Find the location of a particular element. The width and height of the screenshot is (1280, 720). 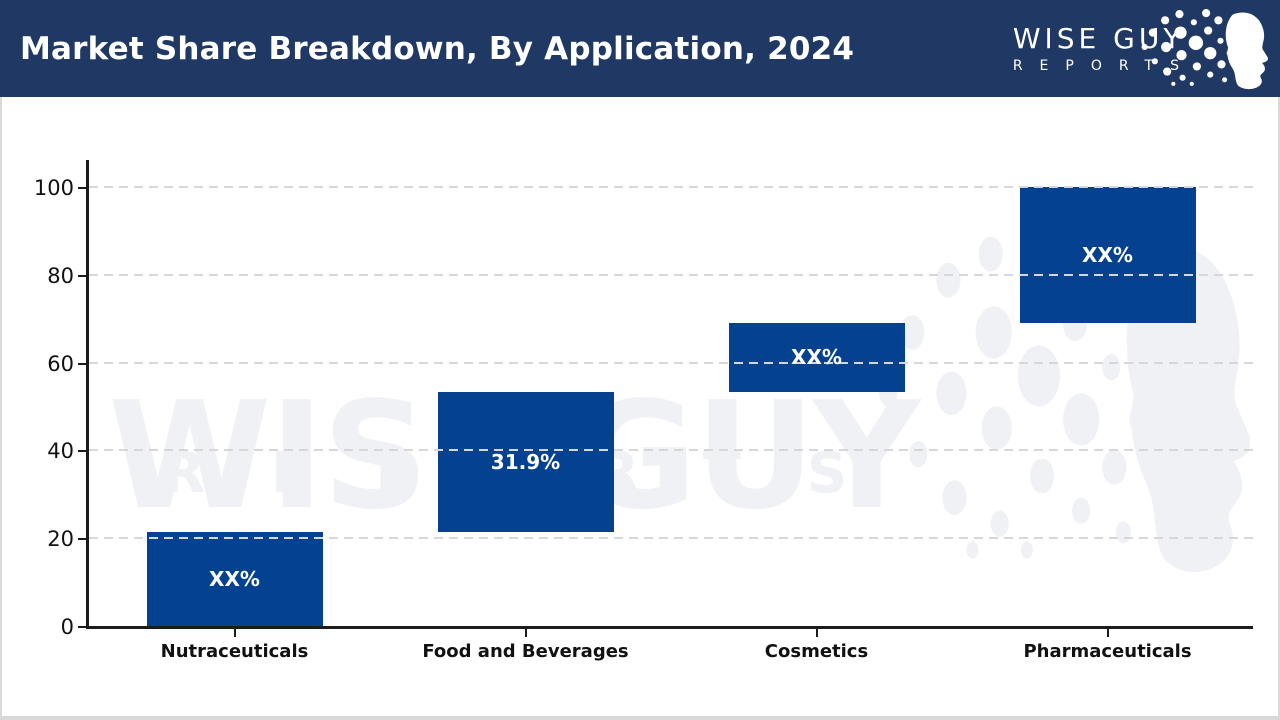

wiseguy-logo: WISE GUY REPORTS is located at coordinates (1140, 49).